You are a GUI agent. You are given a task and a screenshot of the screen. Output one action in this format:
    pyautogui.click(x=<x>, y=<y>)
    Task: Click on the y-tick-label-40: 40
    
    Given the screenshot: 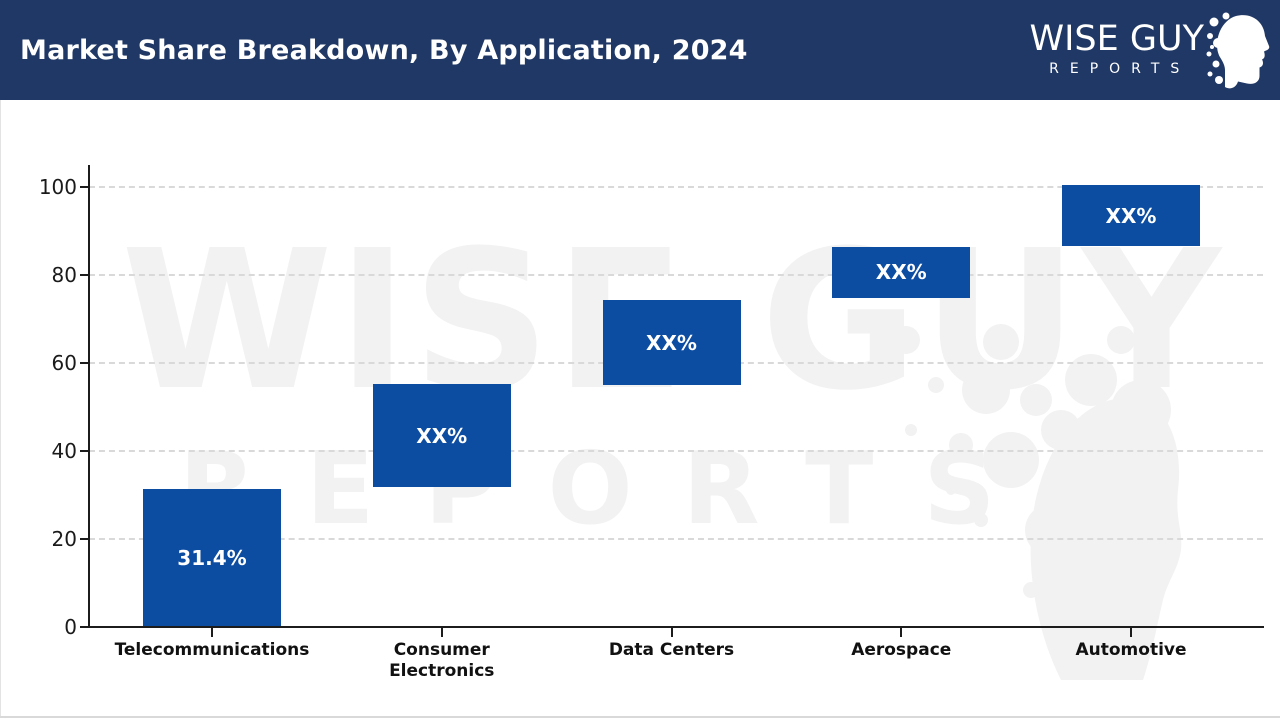 What is the action you would take?
    pyautogui.click(x=64, y=451)
    